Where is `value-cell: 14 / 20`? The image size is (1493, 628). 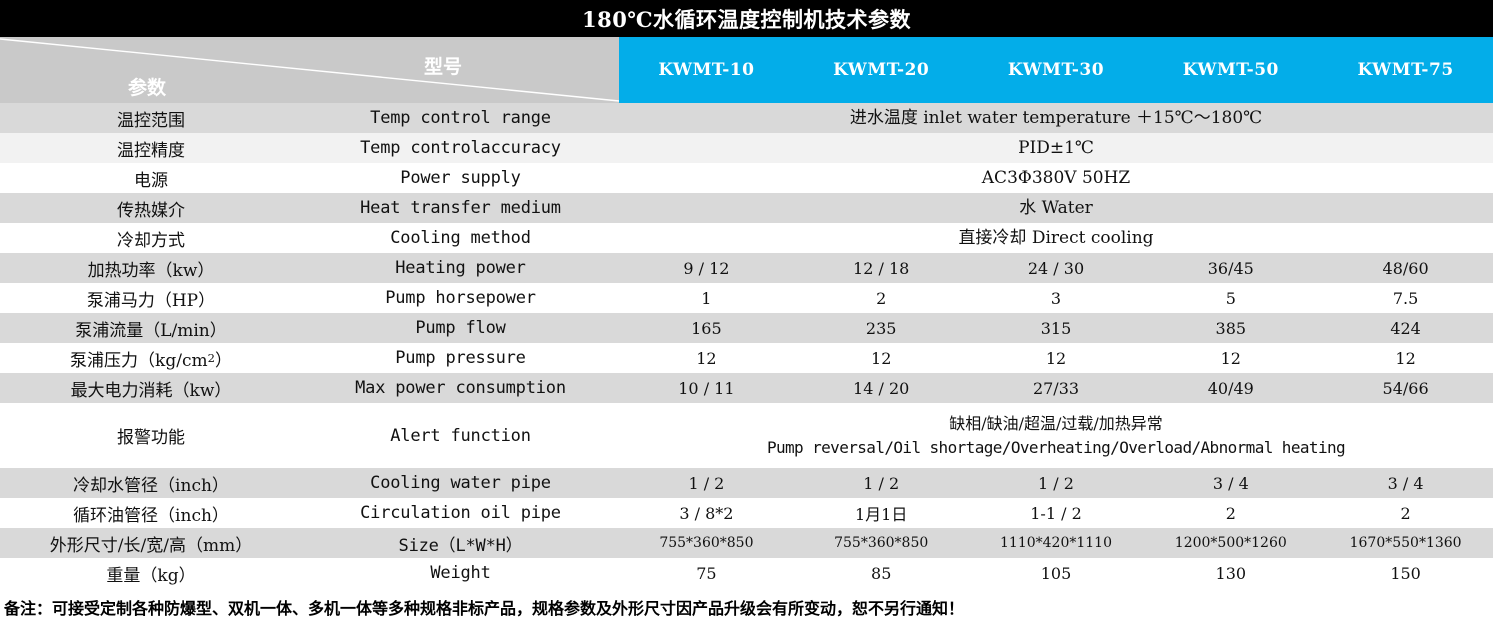 value-cell: 14 / 20 is located at coordinates (881, 388).